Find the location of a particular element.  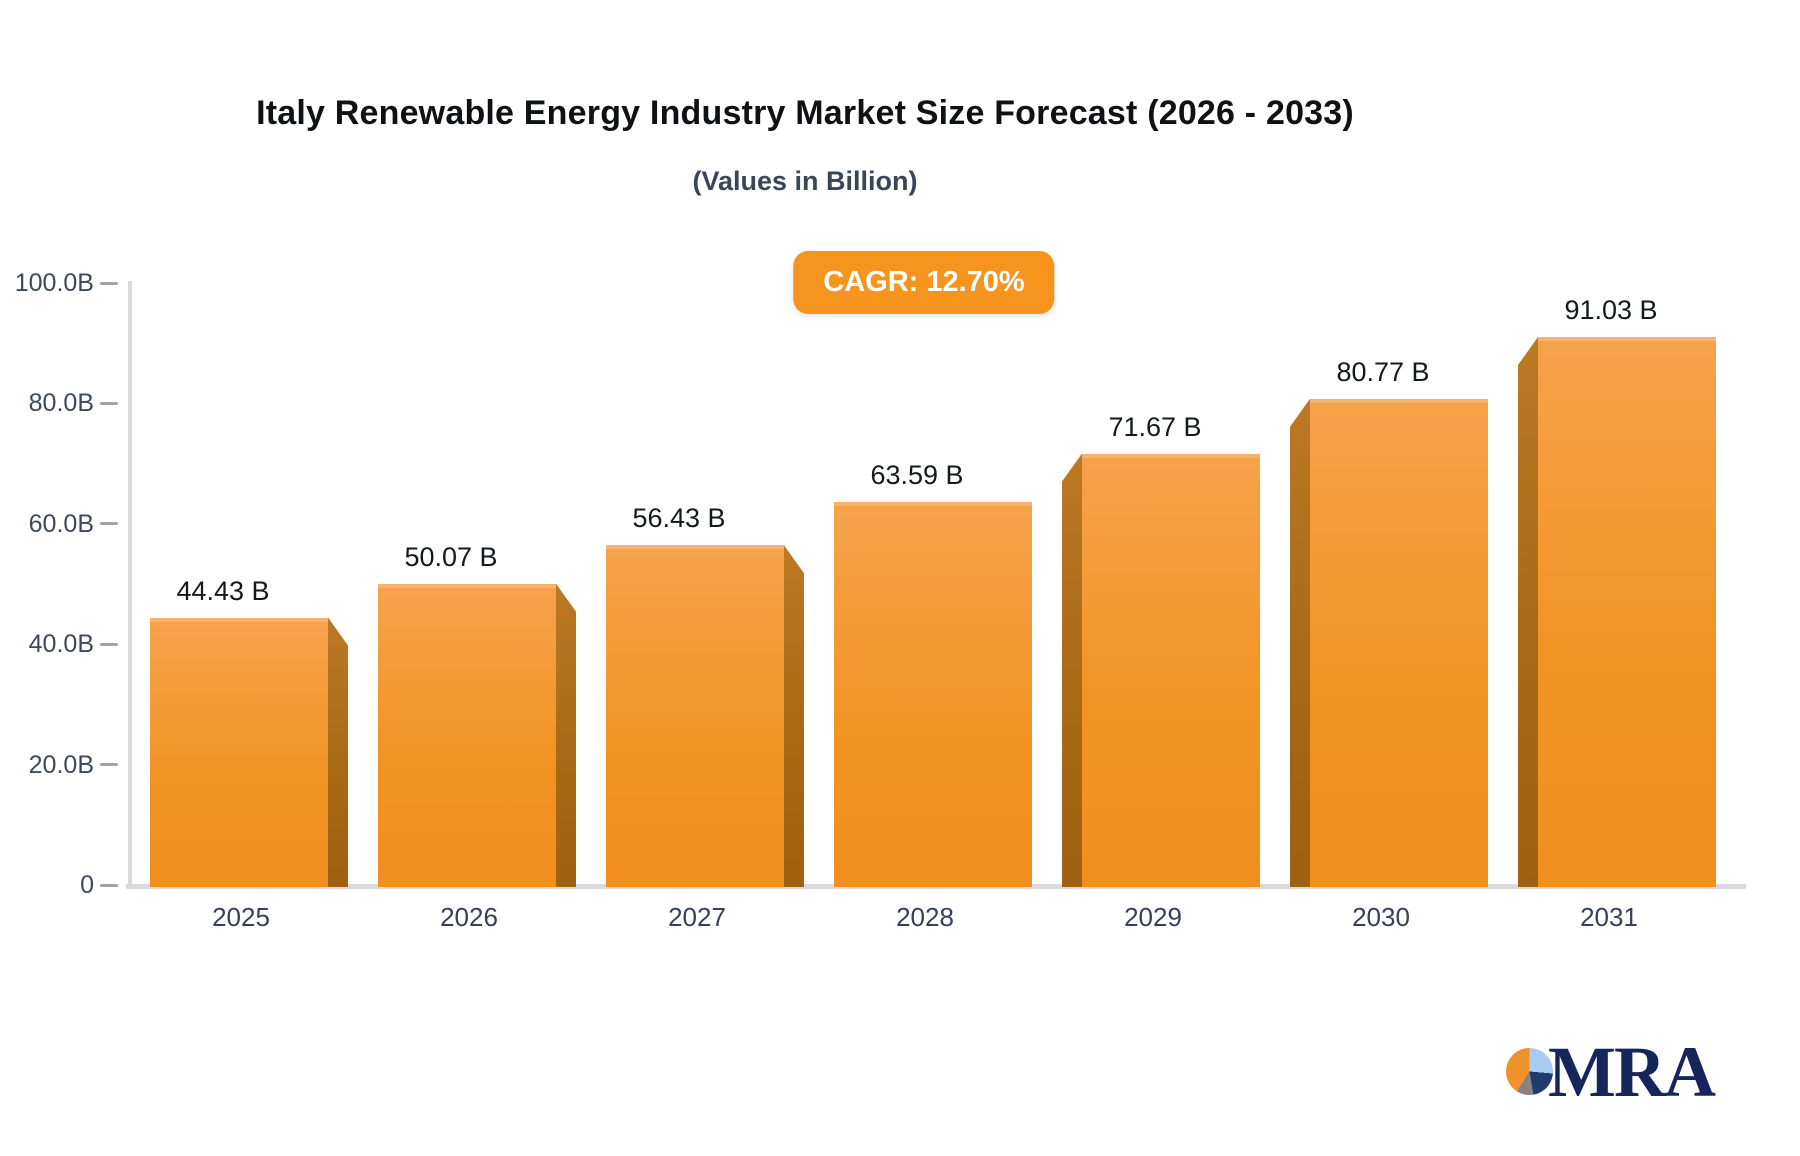

y-tick-label: 0 is located at coordinates (87, 885).